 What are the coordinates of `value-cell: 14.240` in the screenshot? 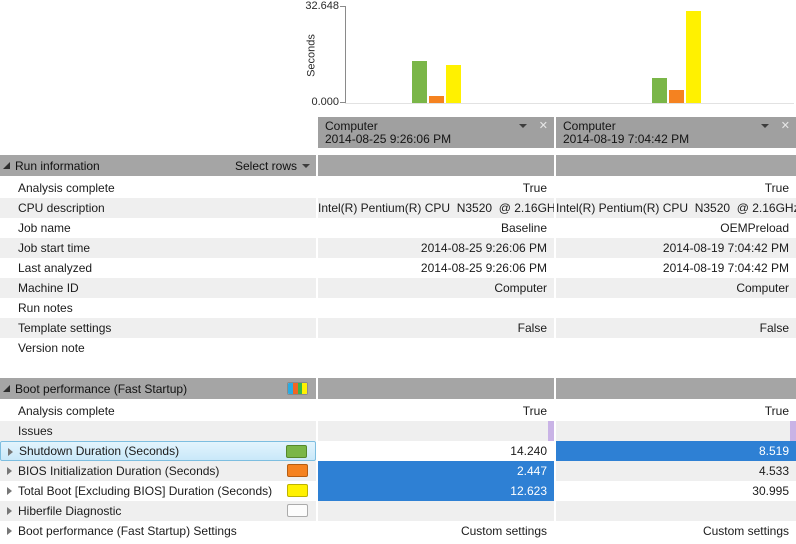 It's located at (436, 451).